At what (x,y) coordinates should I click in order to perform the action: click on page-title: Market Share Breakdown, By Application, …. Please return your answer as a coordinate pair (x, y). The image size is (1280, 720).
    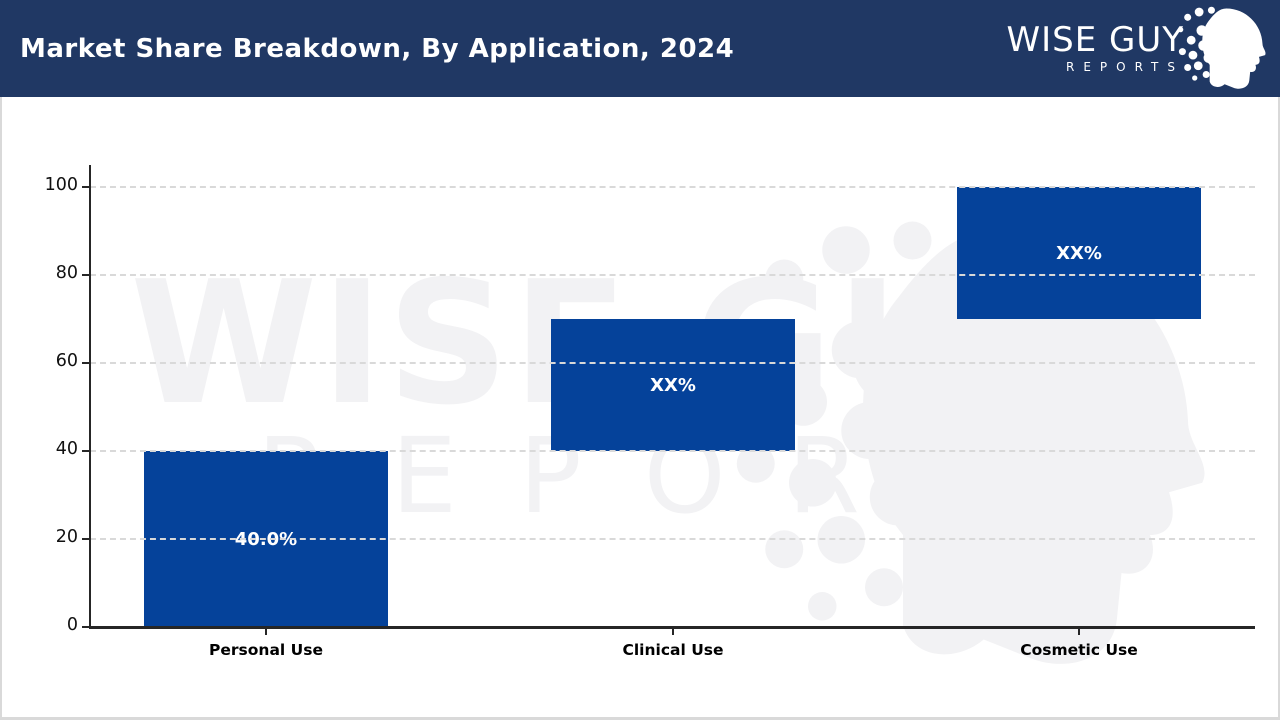
    Looking at the image, I should click on (377, 48).